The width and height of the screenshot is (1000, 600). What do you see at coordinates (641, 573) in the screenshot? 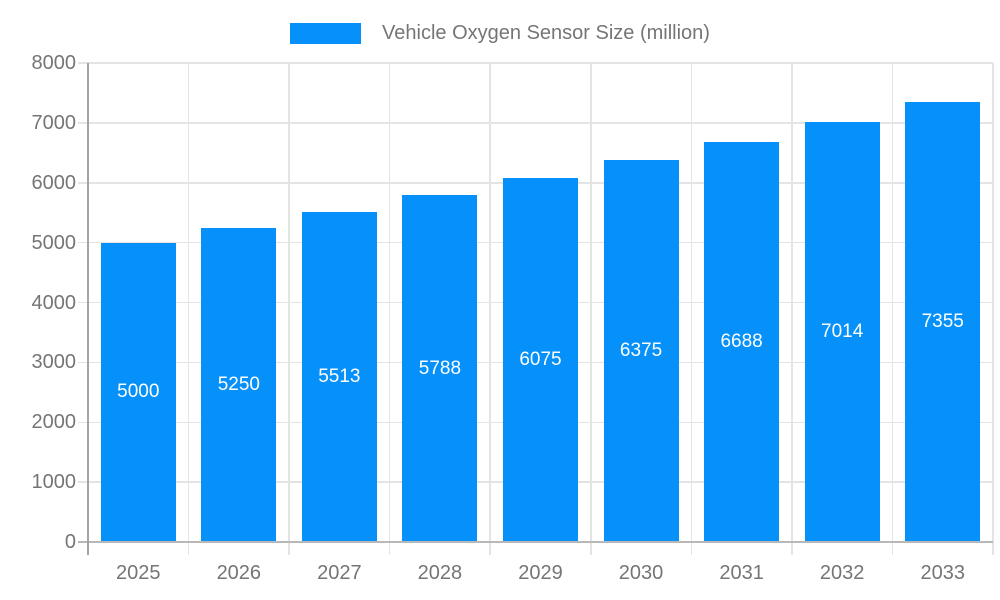
I see `x-axis-tick-label: 2030` at bounding box center [641, 573].